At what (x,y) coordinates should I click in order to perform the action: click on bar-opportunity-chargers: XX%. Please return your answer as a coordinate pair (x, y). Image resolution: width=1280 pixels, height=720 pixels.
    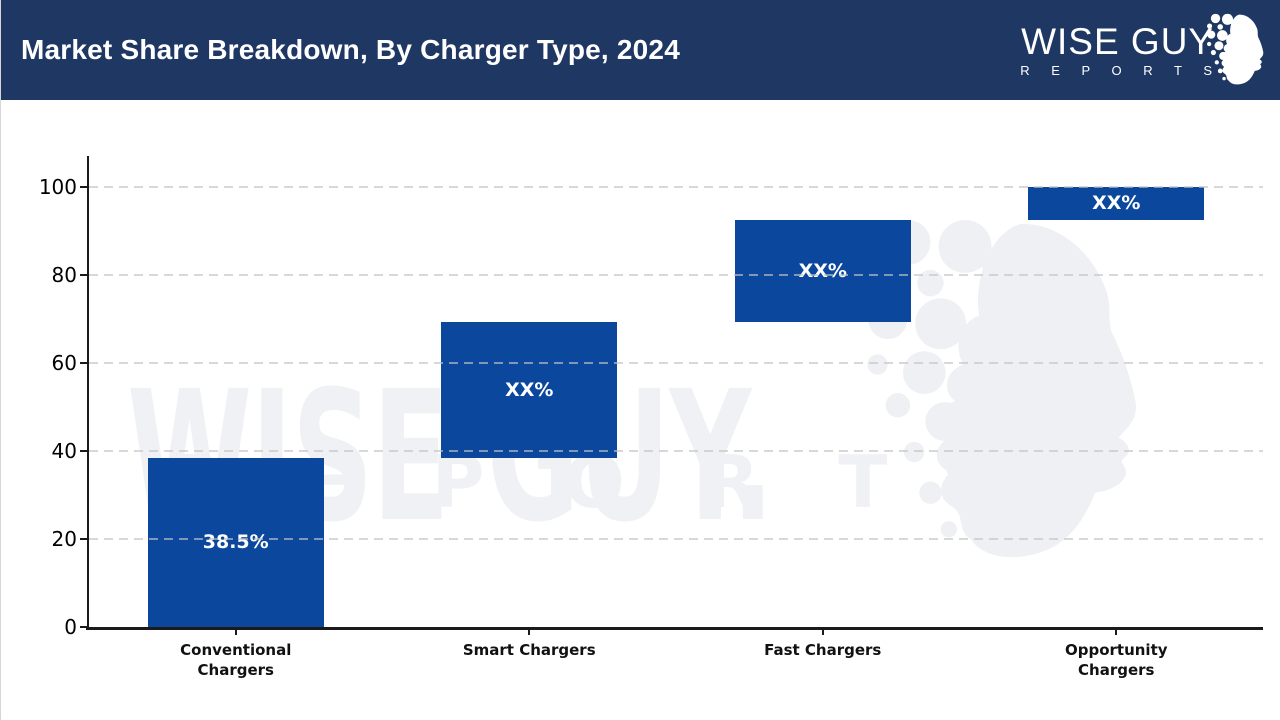
    Looking at the image, I should click on (1116, 203).